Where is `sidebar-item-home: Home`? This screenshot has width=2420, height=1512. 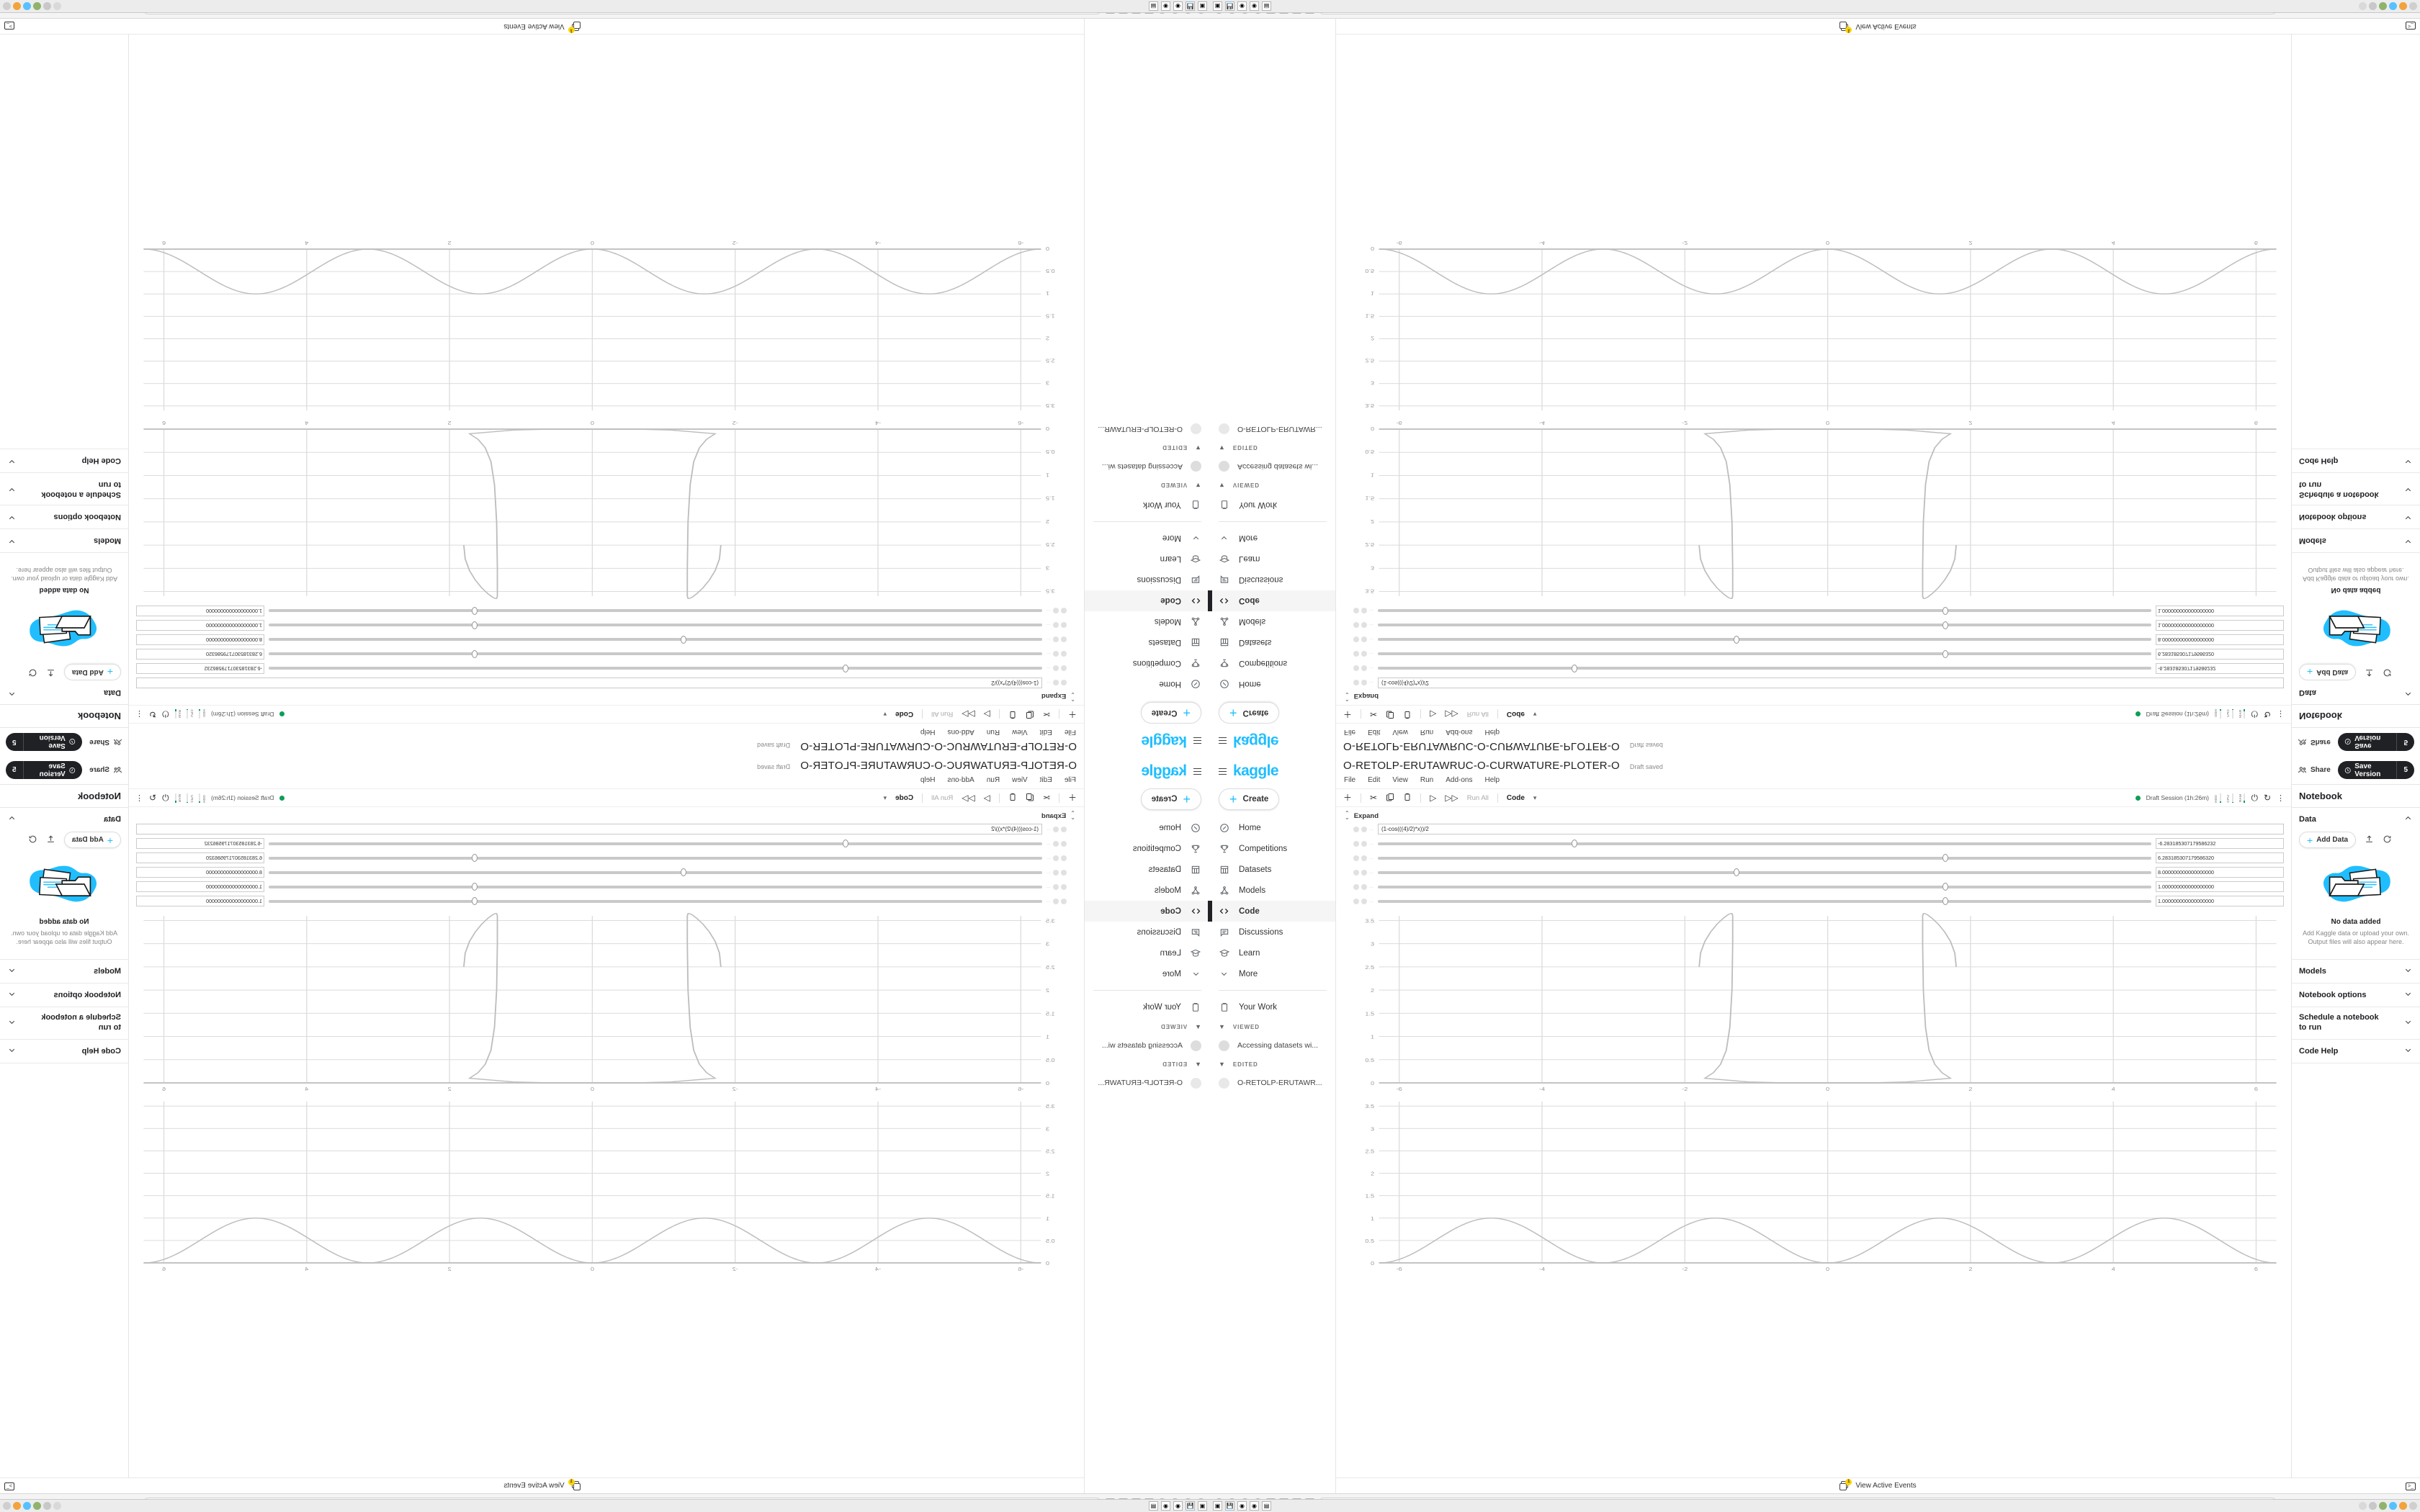 sidebar-item-home: Home is located at coordinates (1147, 827).